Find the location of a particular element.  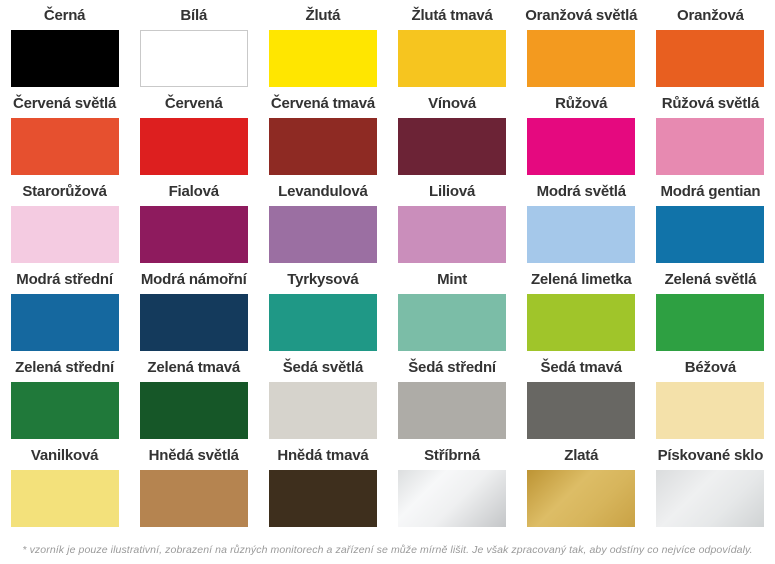

color-swatch-cell: Modrá střední is located at coordinates (64, 314).